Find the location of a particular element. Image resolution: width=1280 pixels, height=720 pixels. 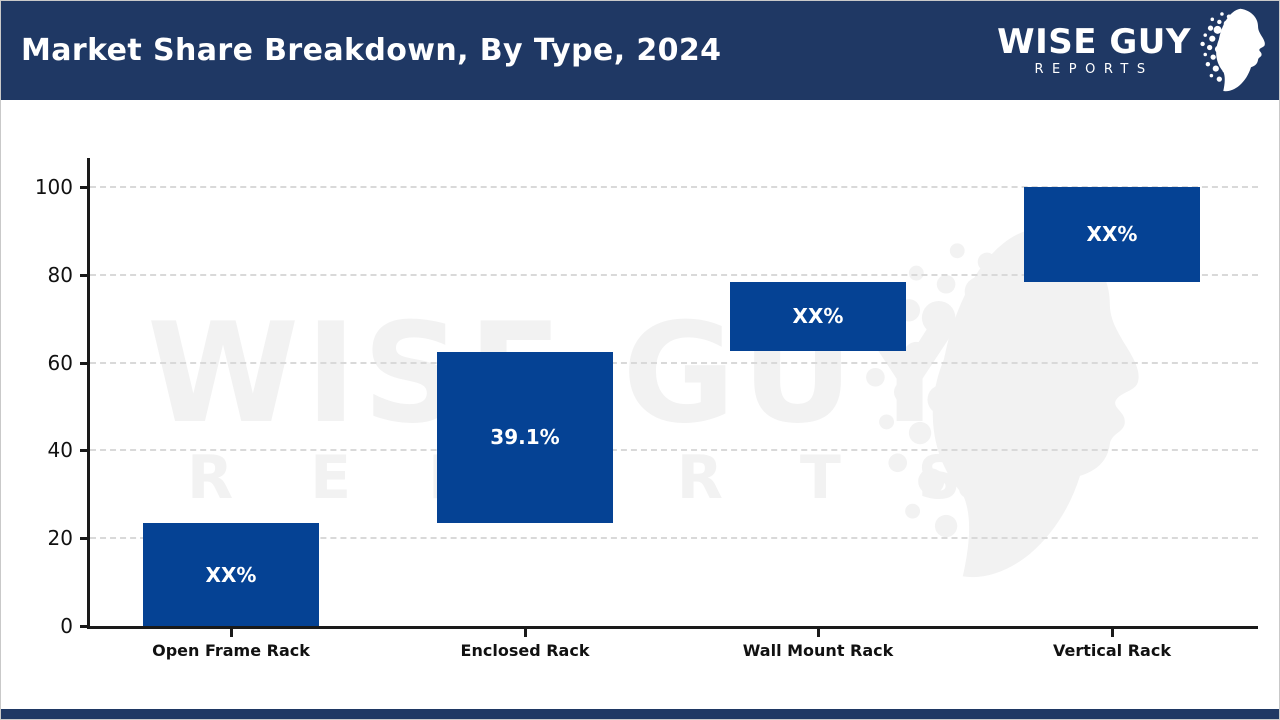

bar-value-label: 39.1% is located at coordinates (525, 437).